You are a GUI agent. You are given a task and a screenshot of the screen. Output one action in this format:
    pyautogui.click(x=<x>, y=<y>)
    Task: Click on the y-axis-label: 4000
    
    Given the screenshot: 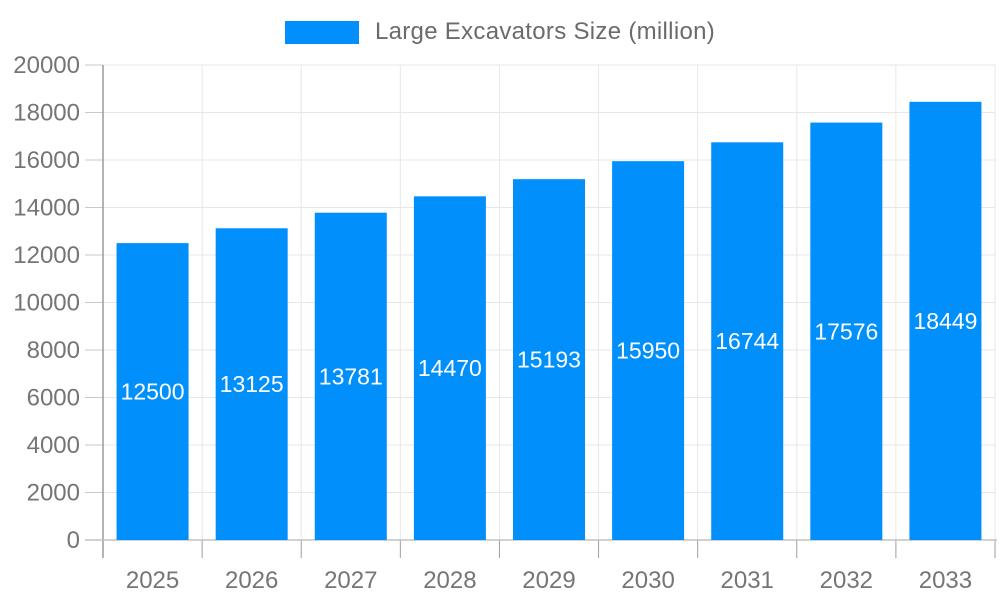 What is the action you would take?
    pyautogui.click(x=53, y=445)
    